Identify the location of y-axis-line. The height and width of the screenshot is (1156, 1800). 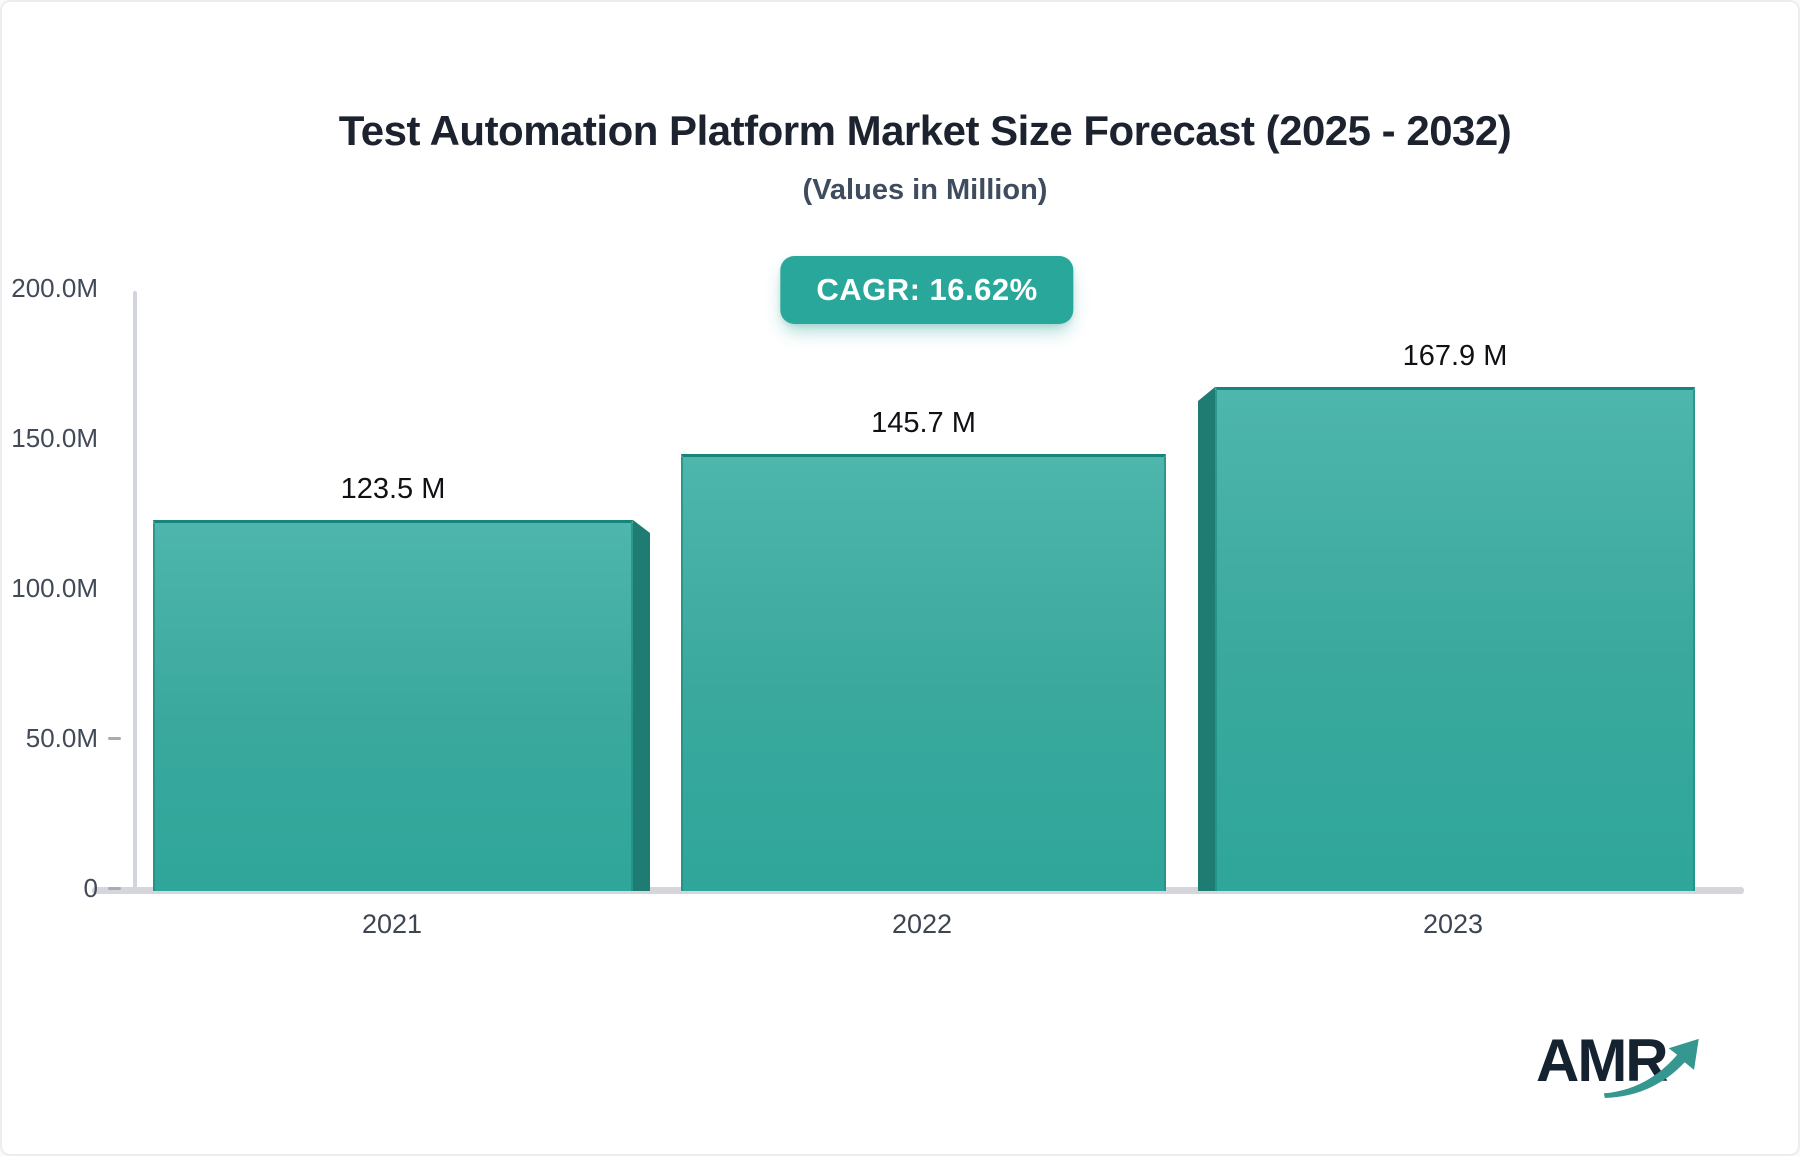
(135, 591).